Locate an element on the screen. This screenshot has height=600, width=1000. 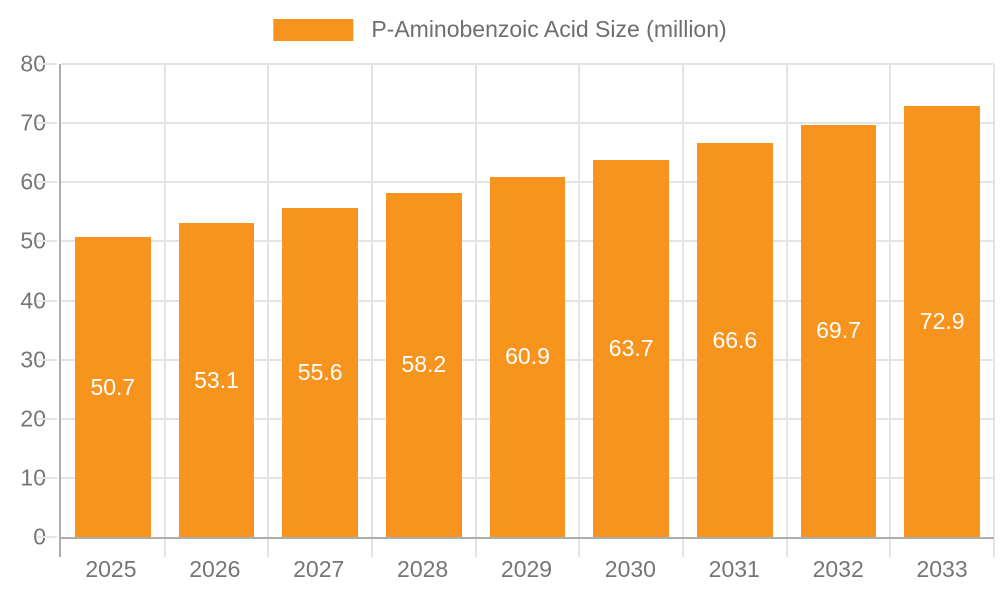
bar-value-label: 72.9 is located at coordinates (942, 320).